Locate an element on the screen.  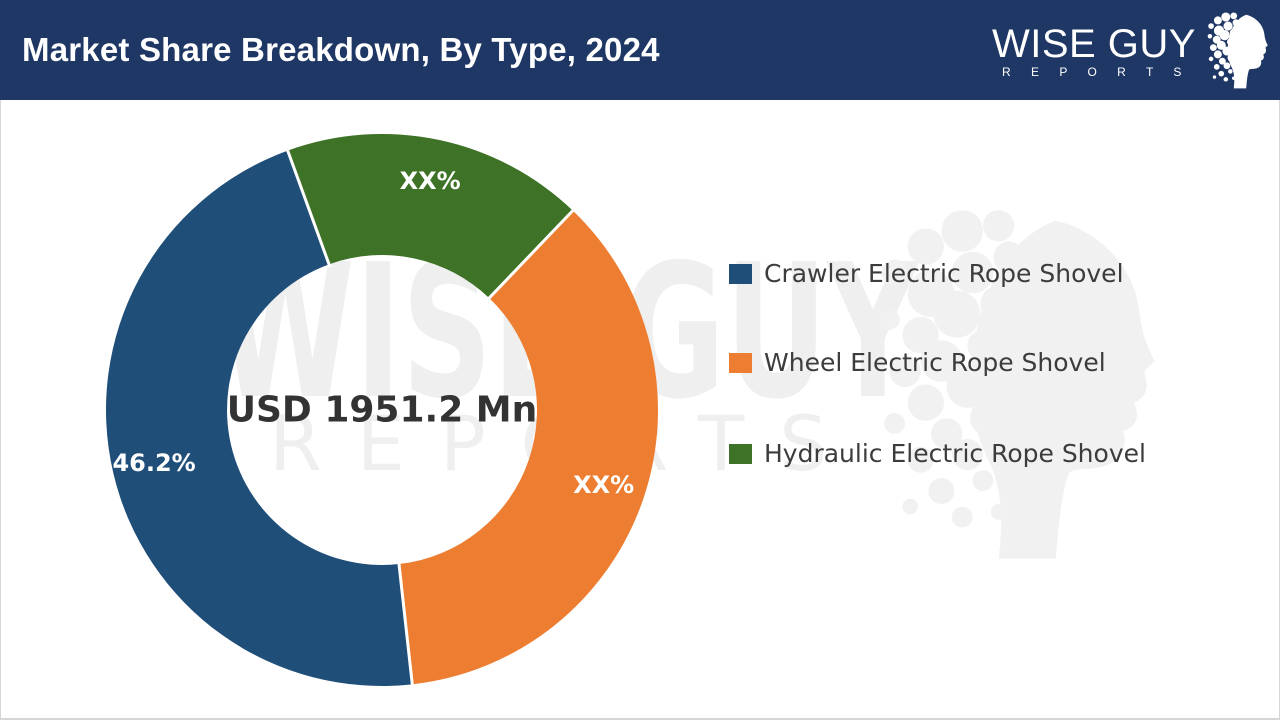
logo-text: WISE GUY R E P O R T S is located at coordinates (1094, 51).